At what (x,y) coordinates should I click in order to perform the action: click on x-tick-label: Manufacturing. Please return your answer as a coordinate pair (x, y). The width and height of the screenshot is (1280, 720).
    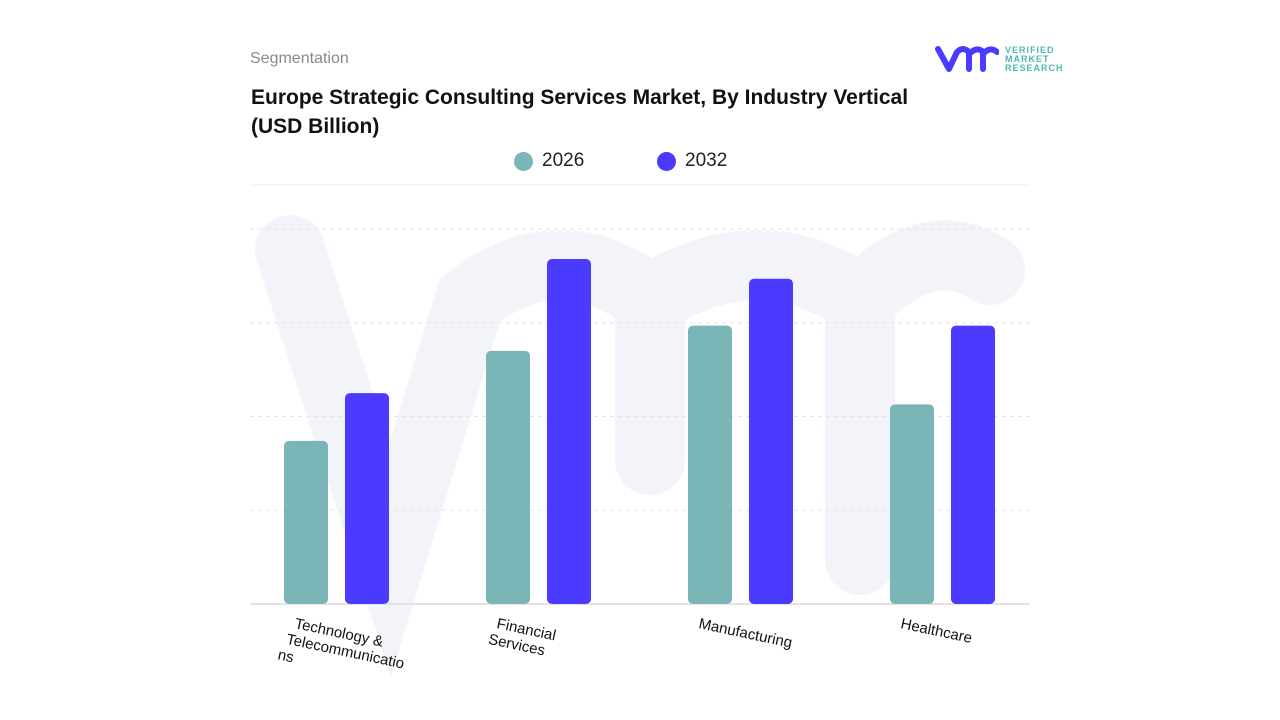
    Looking at the image, I should click on (745, 633).